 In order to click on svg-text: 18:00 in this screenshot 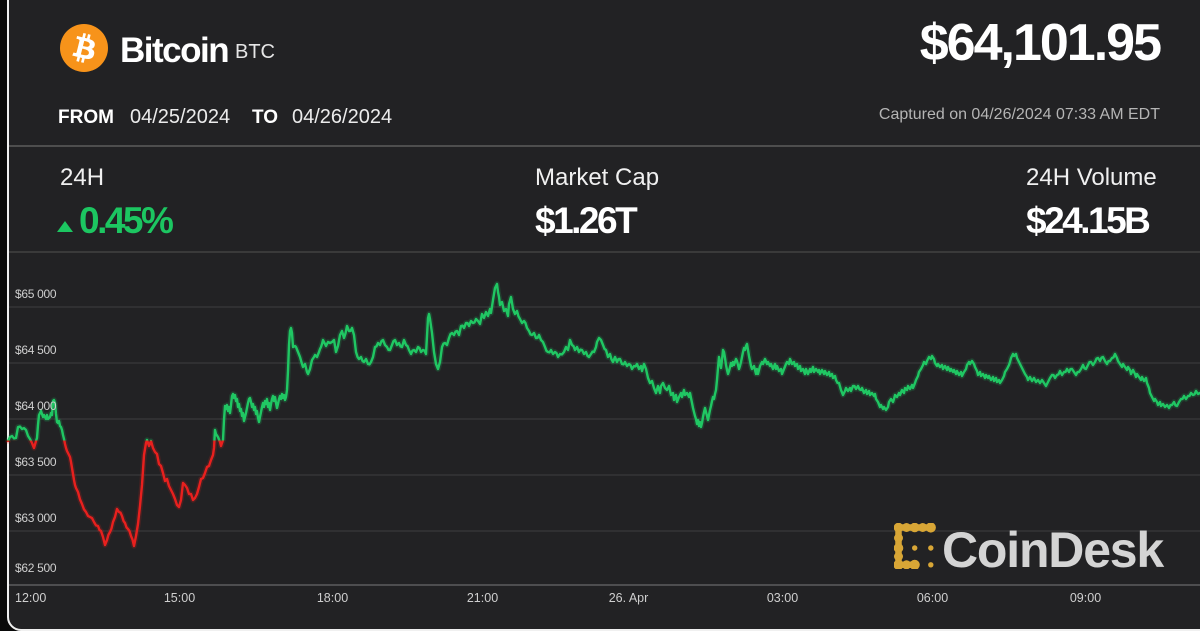, I will do `click(332, 598)`.